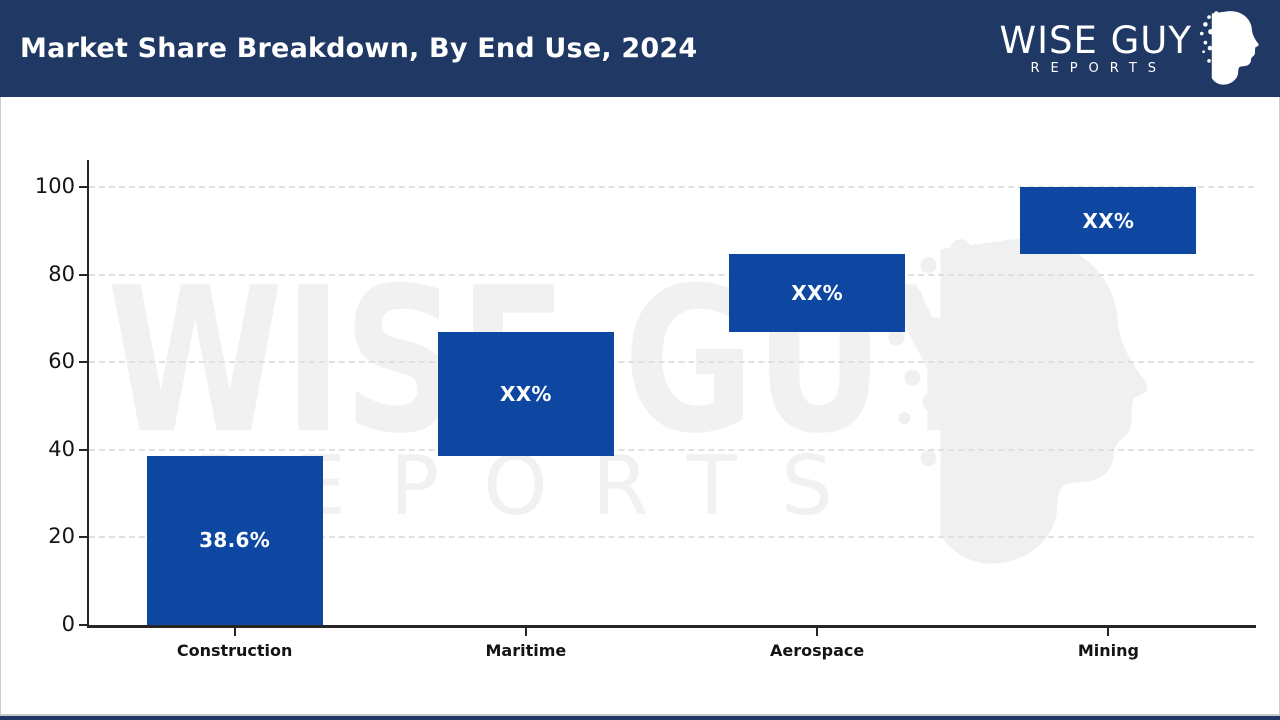 This screenshot has width=1280, height=720. What do you see at coordinates (54, 186) in the screenshot?
I see `y-tick-label: 100` at bounding box center [54, 186].